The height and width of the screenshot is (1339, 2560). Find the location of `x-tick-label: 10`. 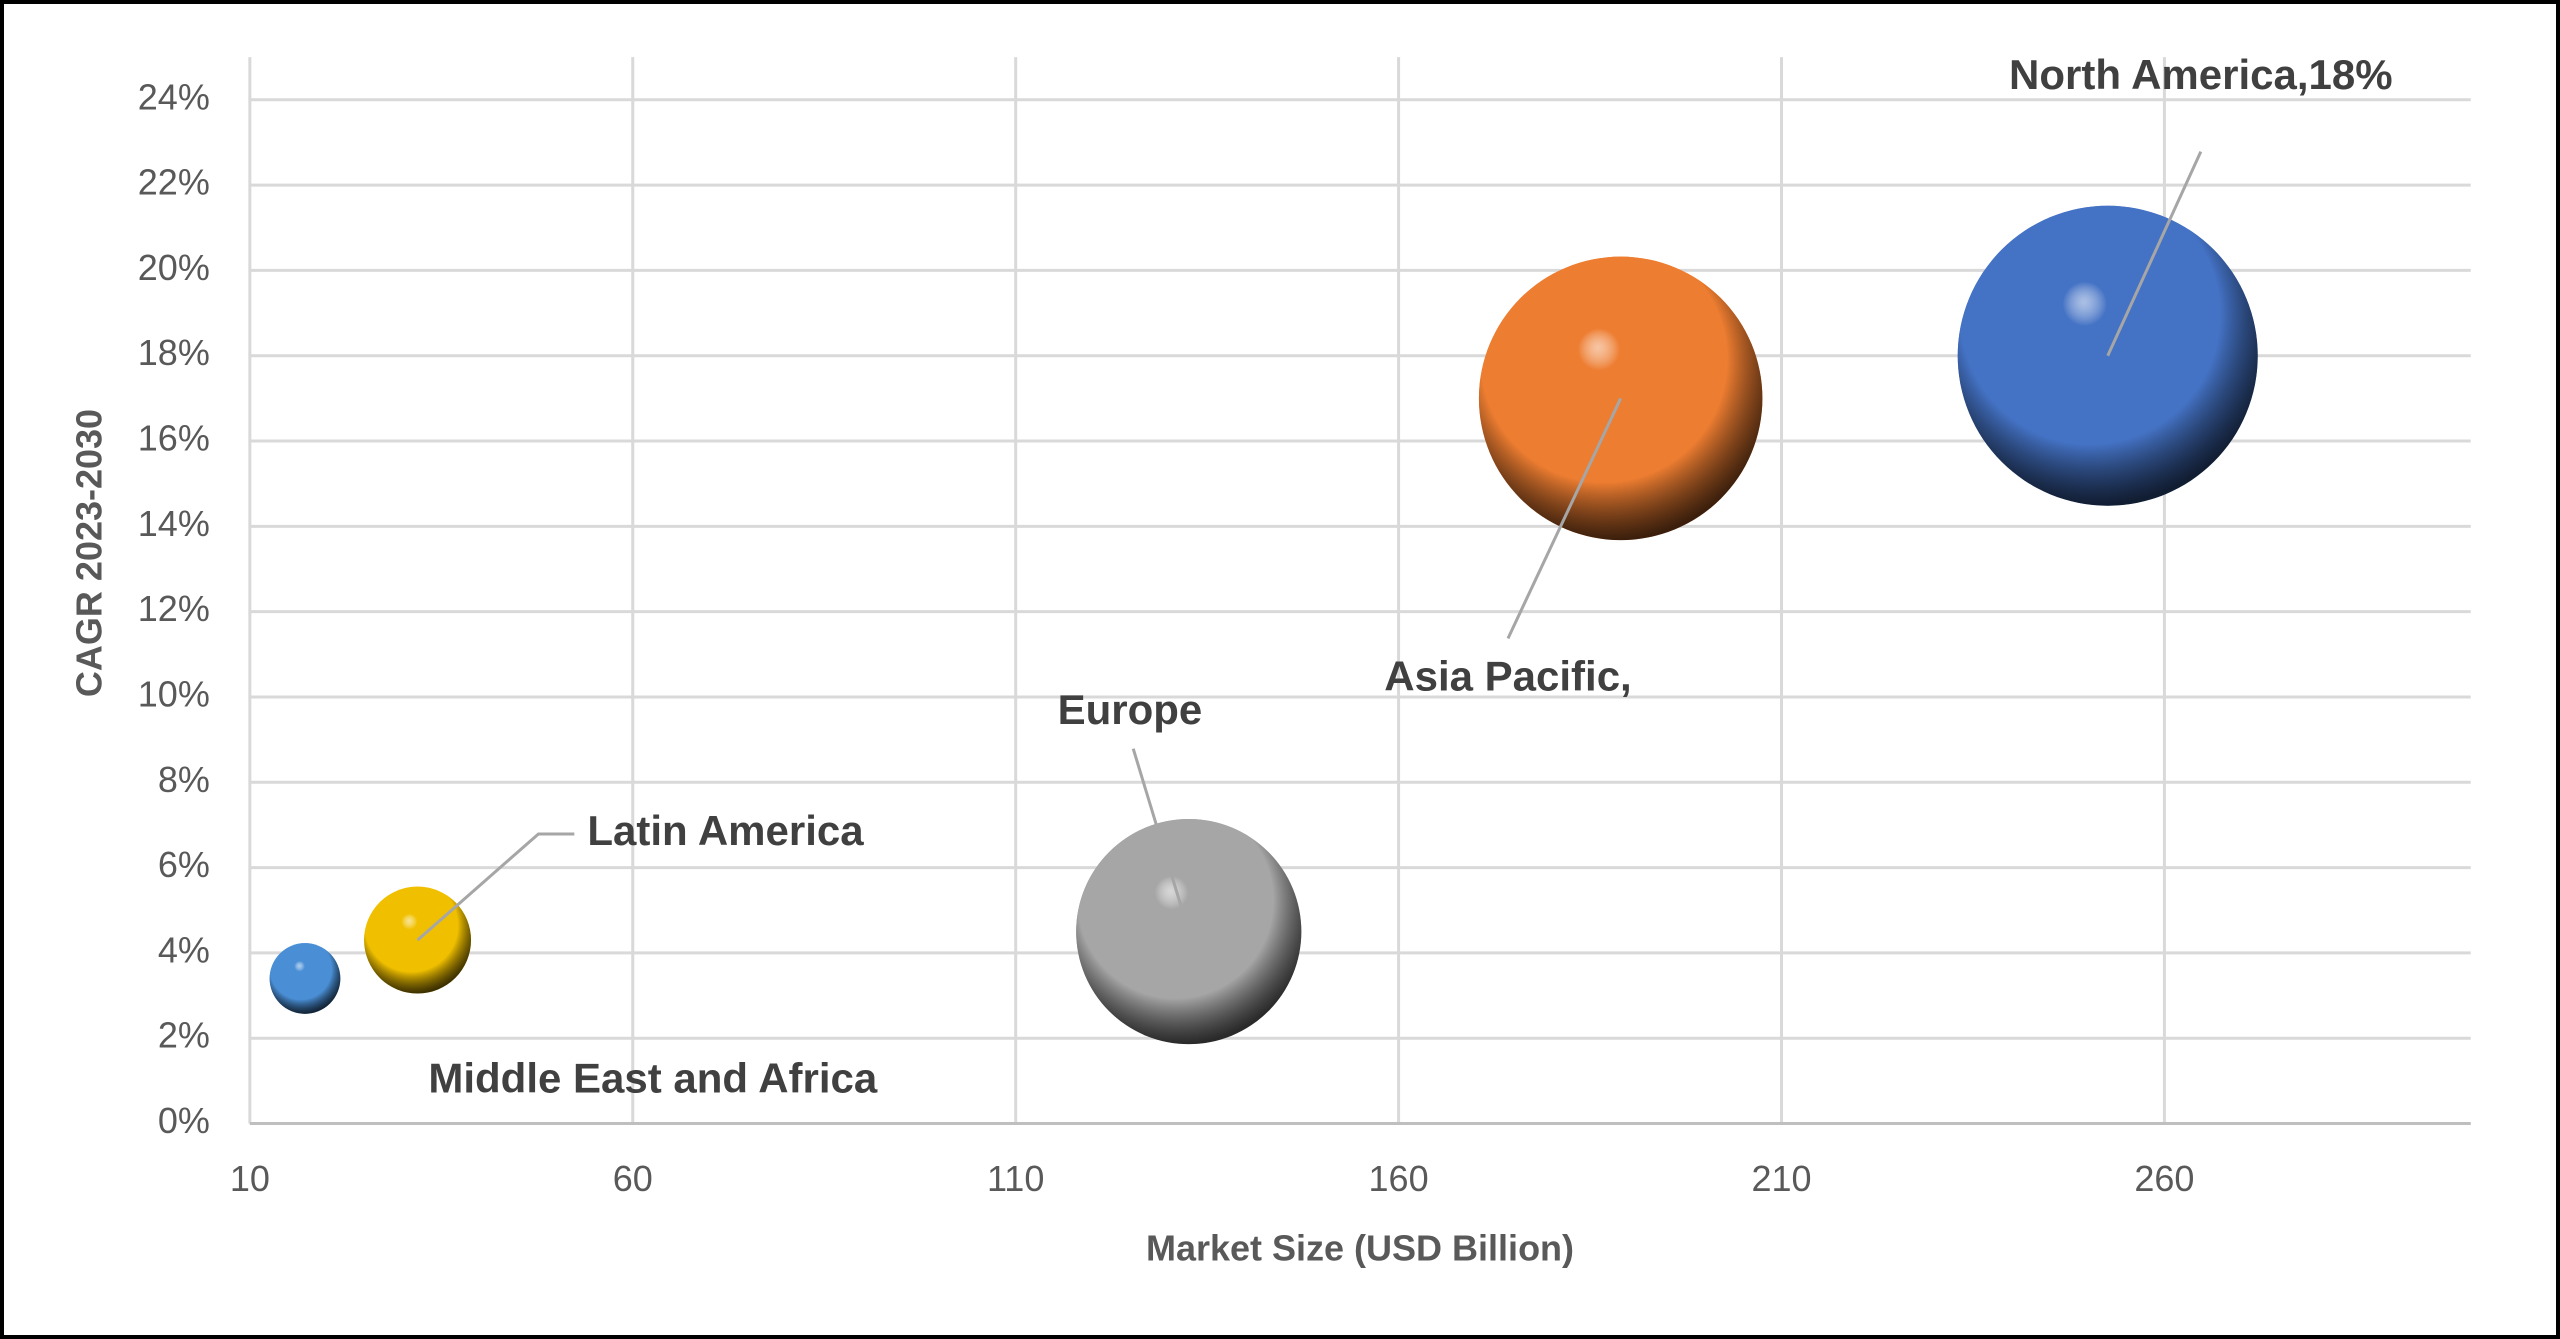

x-tick-label: 10 is located at coordinates (250, 1178).